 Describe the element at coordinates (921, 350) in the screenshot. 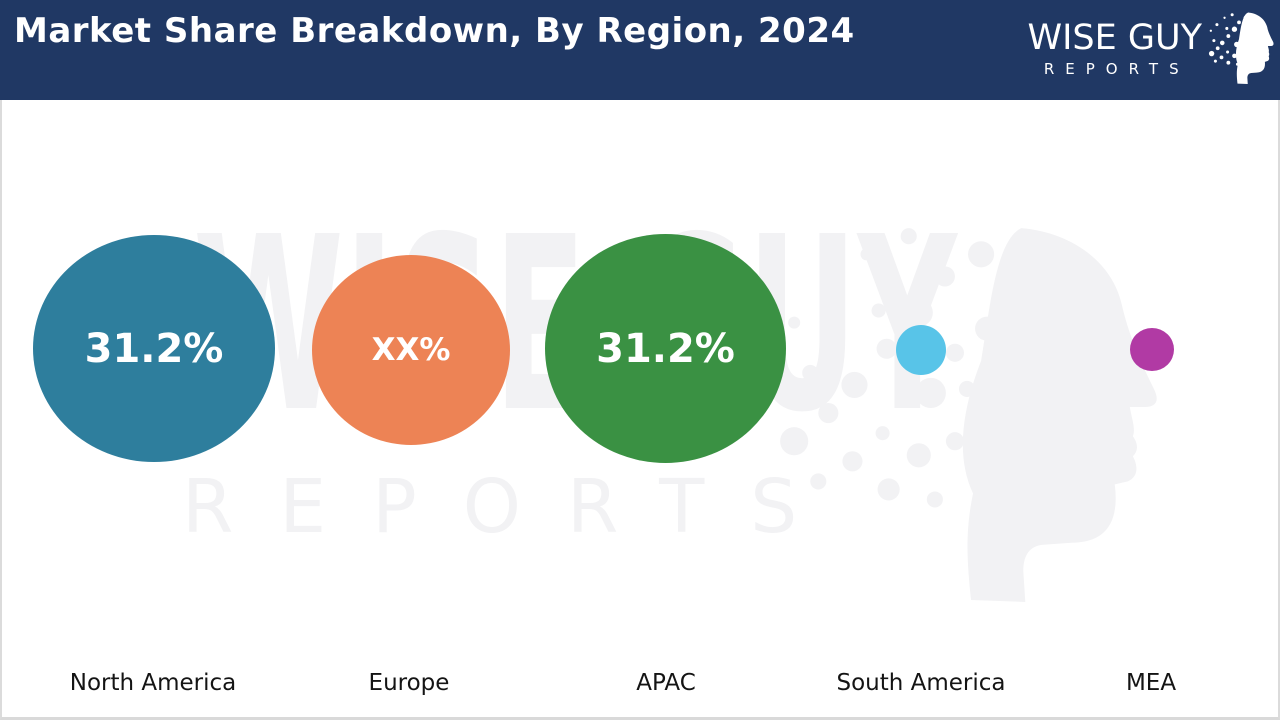

I see `bubble-south-america` at that location.